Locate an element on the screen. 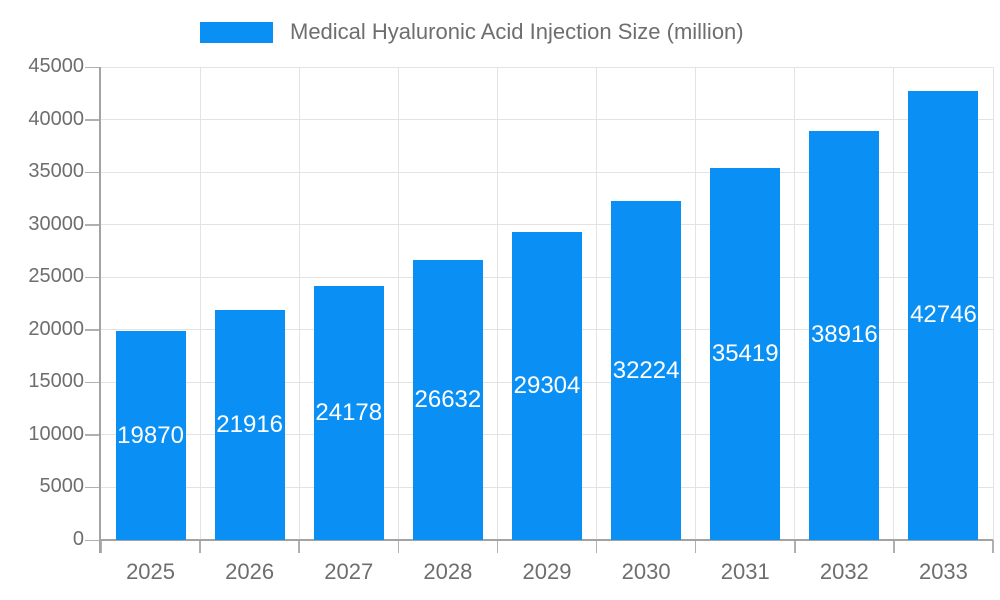 The height and width of the screenshot is (600, 1000). bar-value-label: 19870 is located at coordinates (150, 435).